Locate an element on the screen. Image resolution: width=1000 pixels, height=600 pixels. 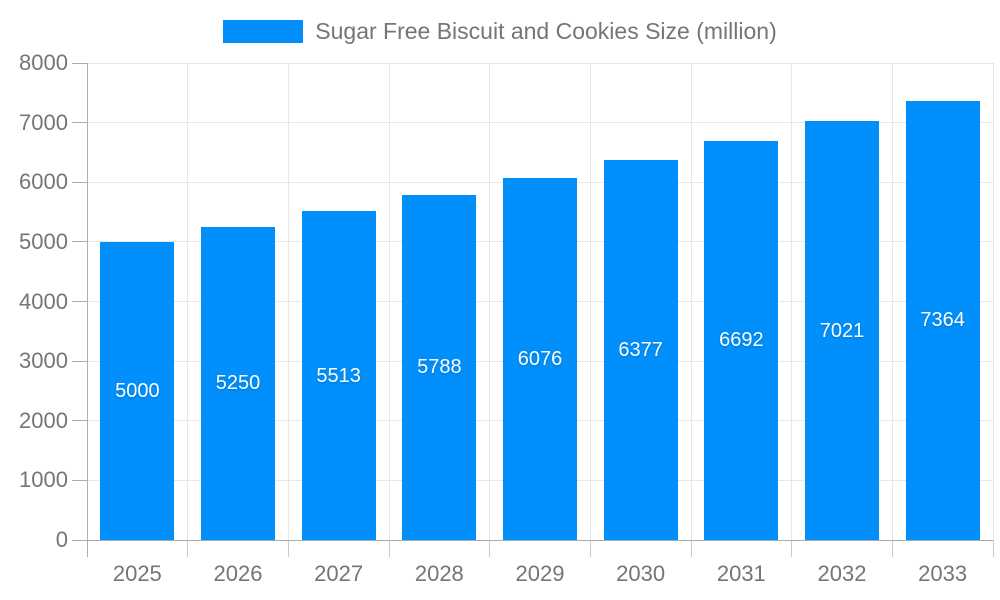
bar-2025 is located at coordinates (137, 390).